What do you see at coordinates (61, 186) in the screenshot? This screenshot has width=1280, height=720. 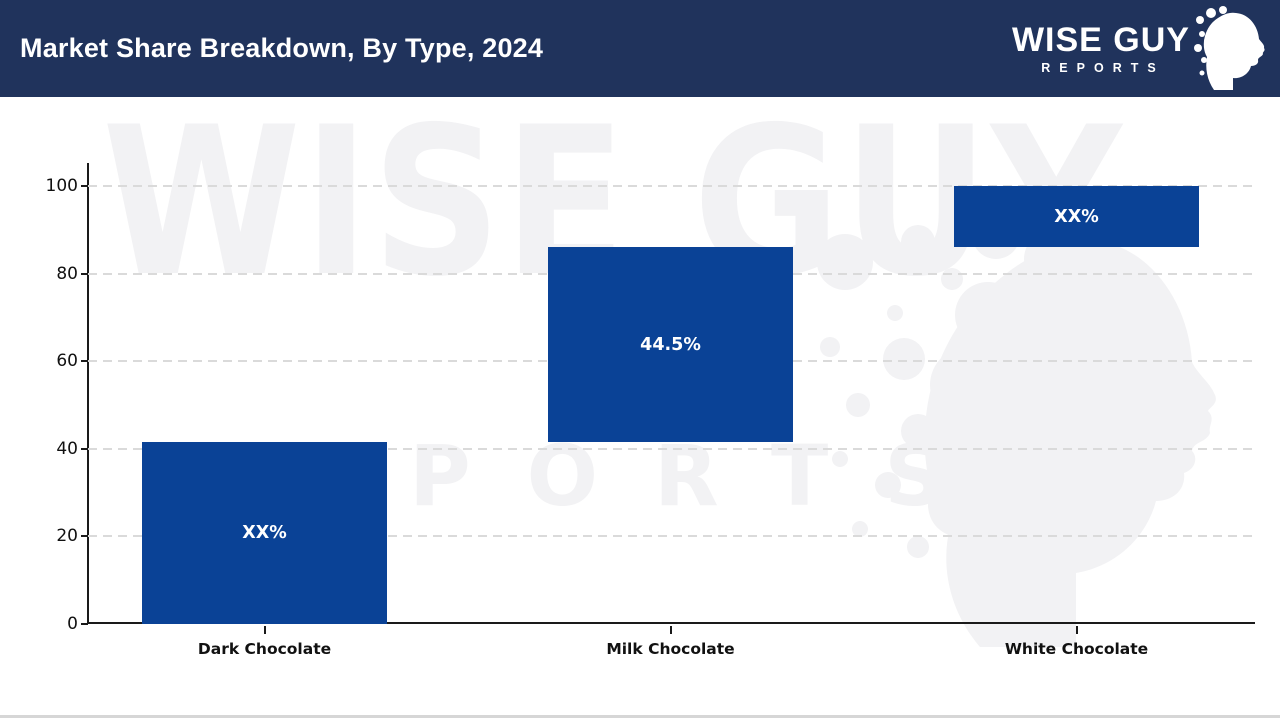 I see `y-tick-label: 100` at bounding box center [61, 186].